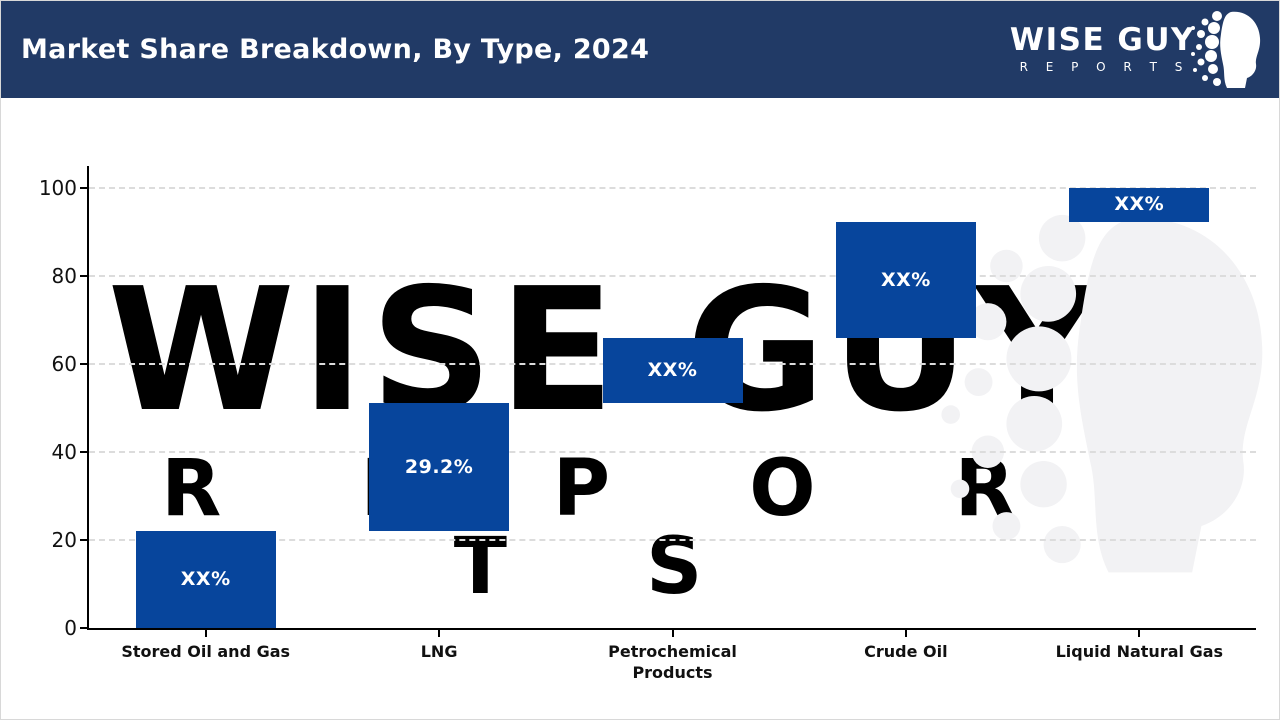 This screenshot has width=1280, height=720. I want to click on page-title: Market Share Breakdown, By Type, 2024, so click(335, 49).